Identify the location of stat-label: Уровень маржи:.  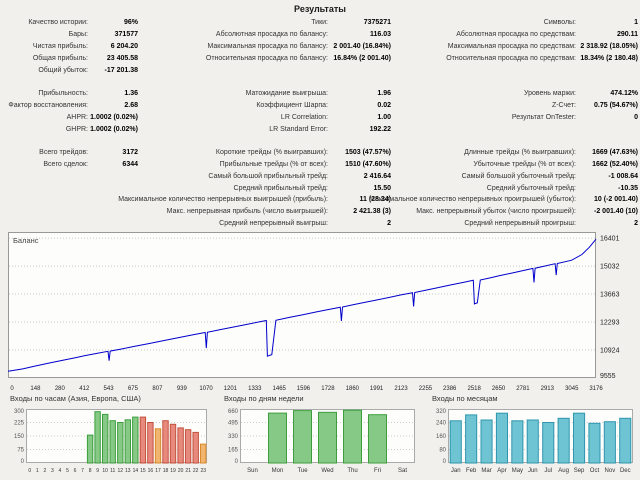
(549, 94).